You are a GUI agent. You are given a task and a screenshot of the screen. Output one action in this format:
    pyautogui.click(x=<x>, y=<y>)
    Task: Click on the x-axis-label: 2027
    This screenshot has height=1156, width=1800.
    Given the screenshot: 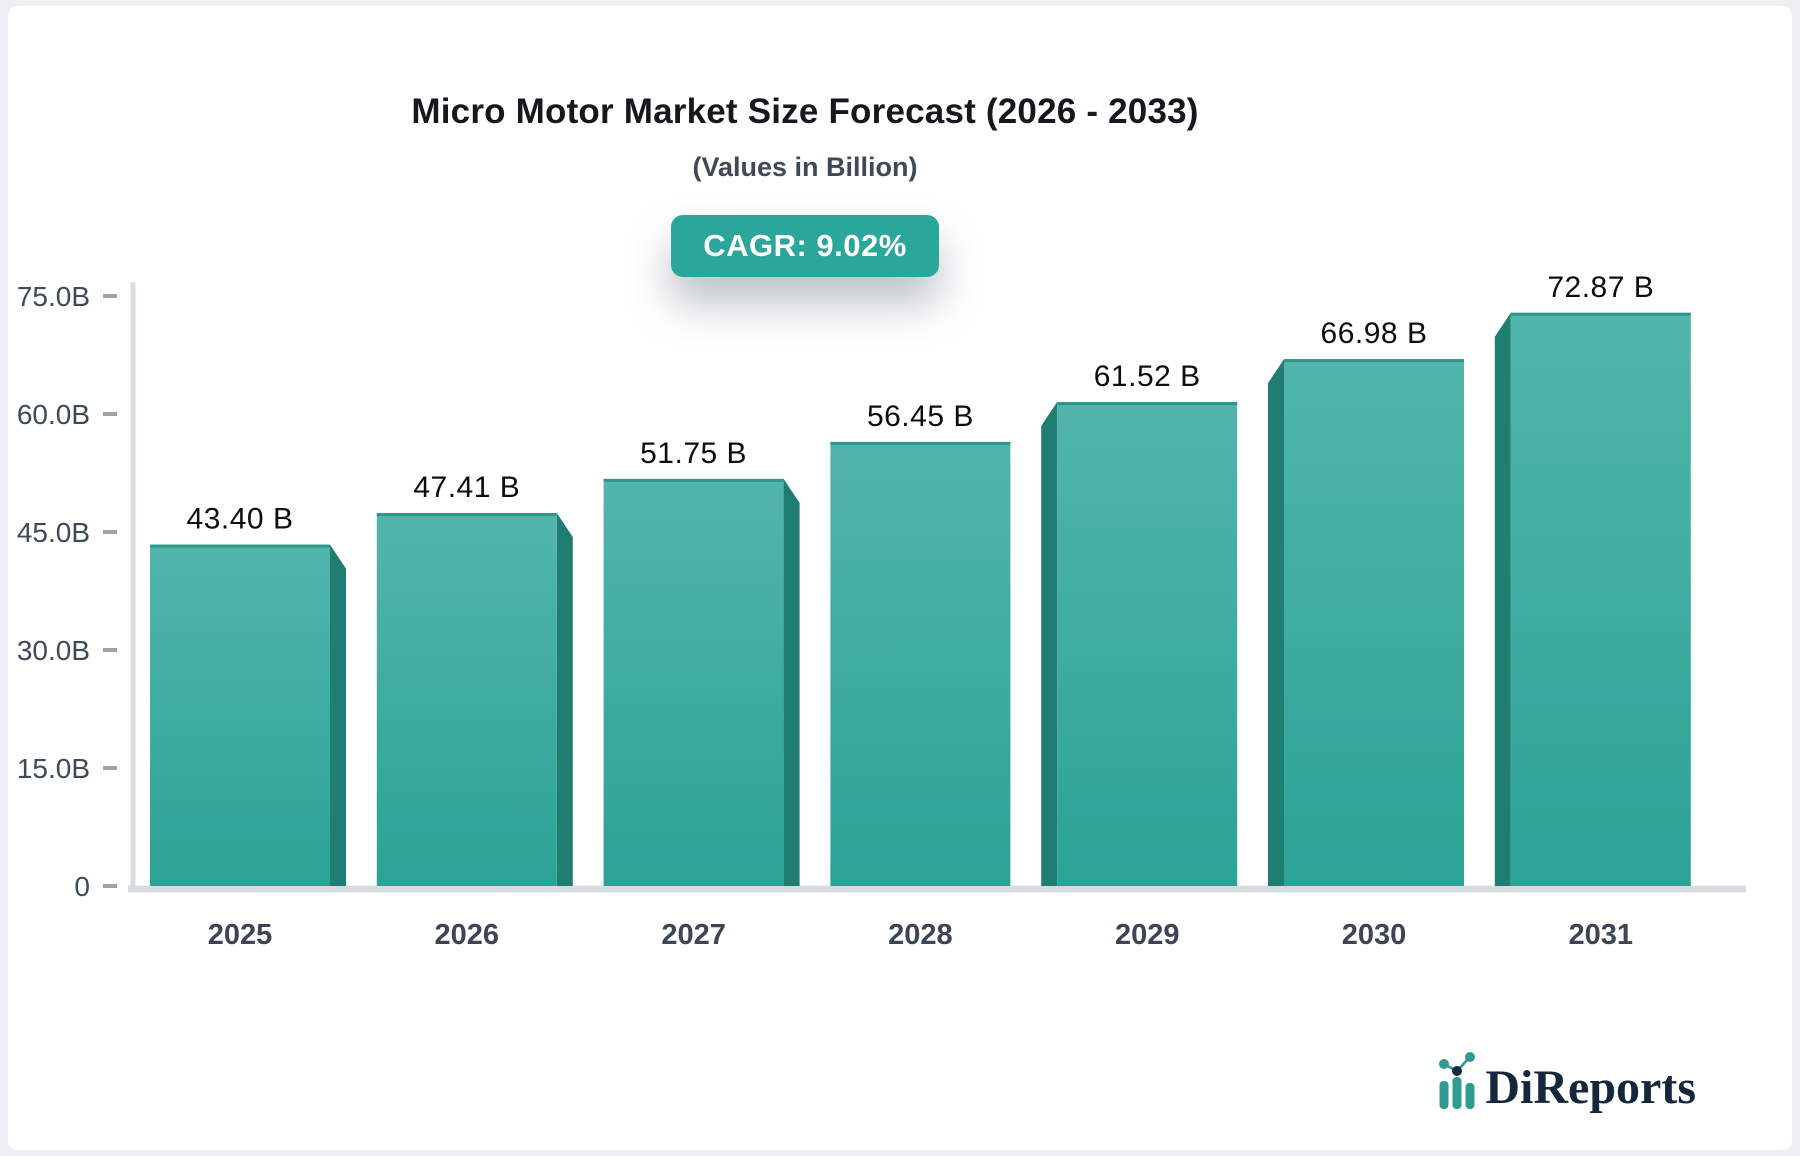 What is the action you would take?
    pyautogui.click(x=693, y=935)
    